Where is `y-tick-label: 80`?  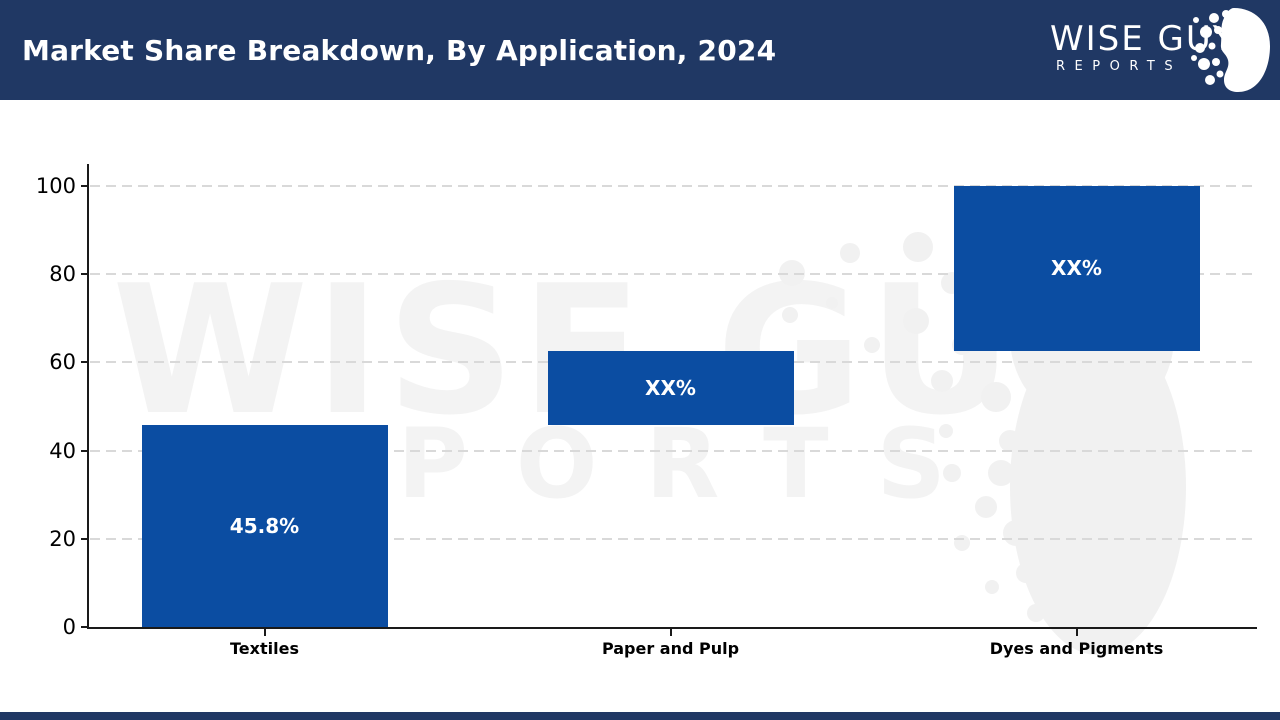
y-tick-label: 80 is located at coordinates (62, 274).